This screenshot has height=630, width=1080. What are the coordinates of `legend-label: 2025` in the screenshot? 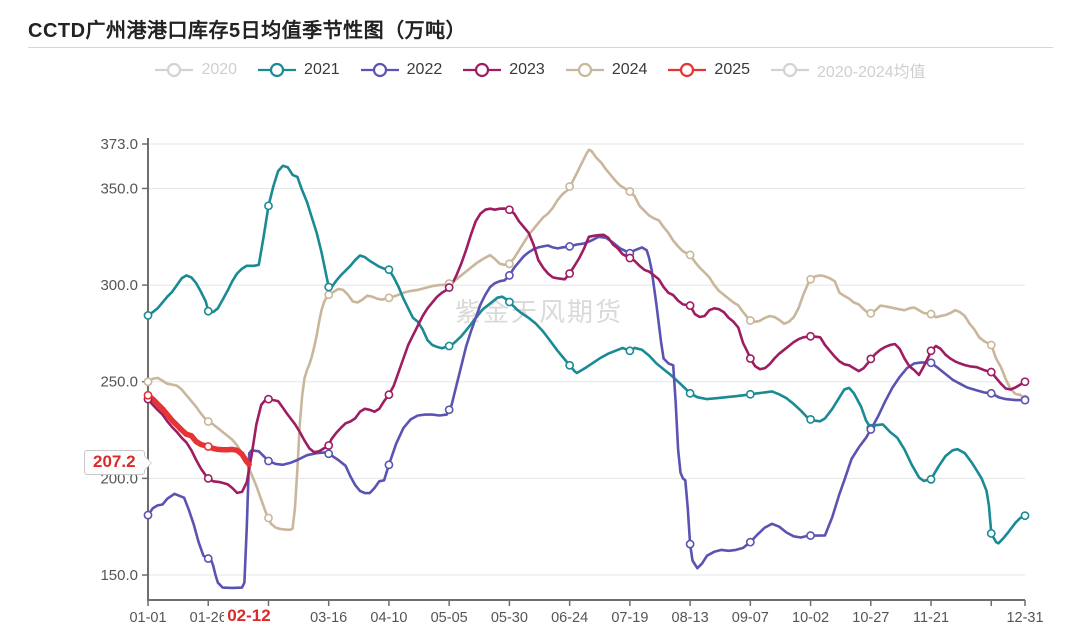 It's located at (732, 69).